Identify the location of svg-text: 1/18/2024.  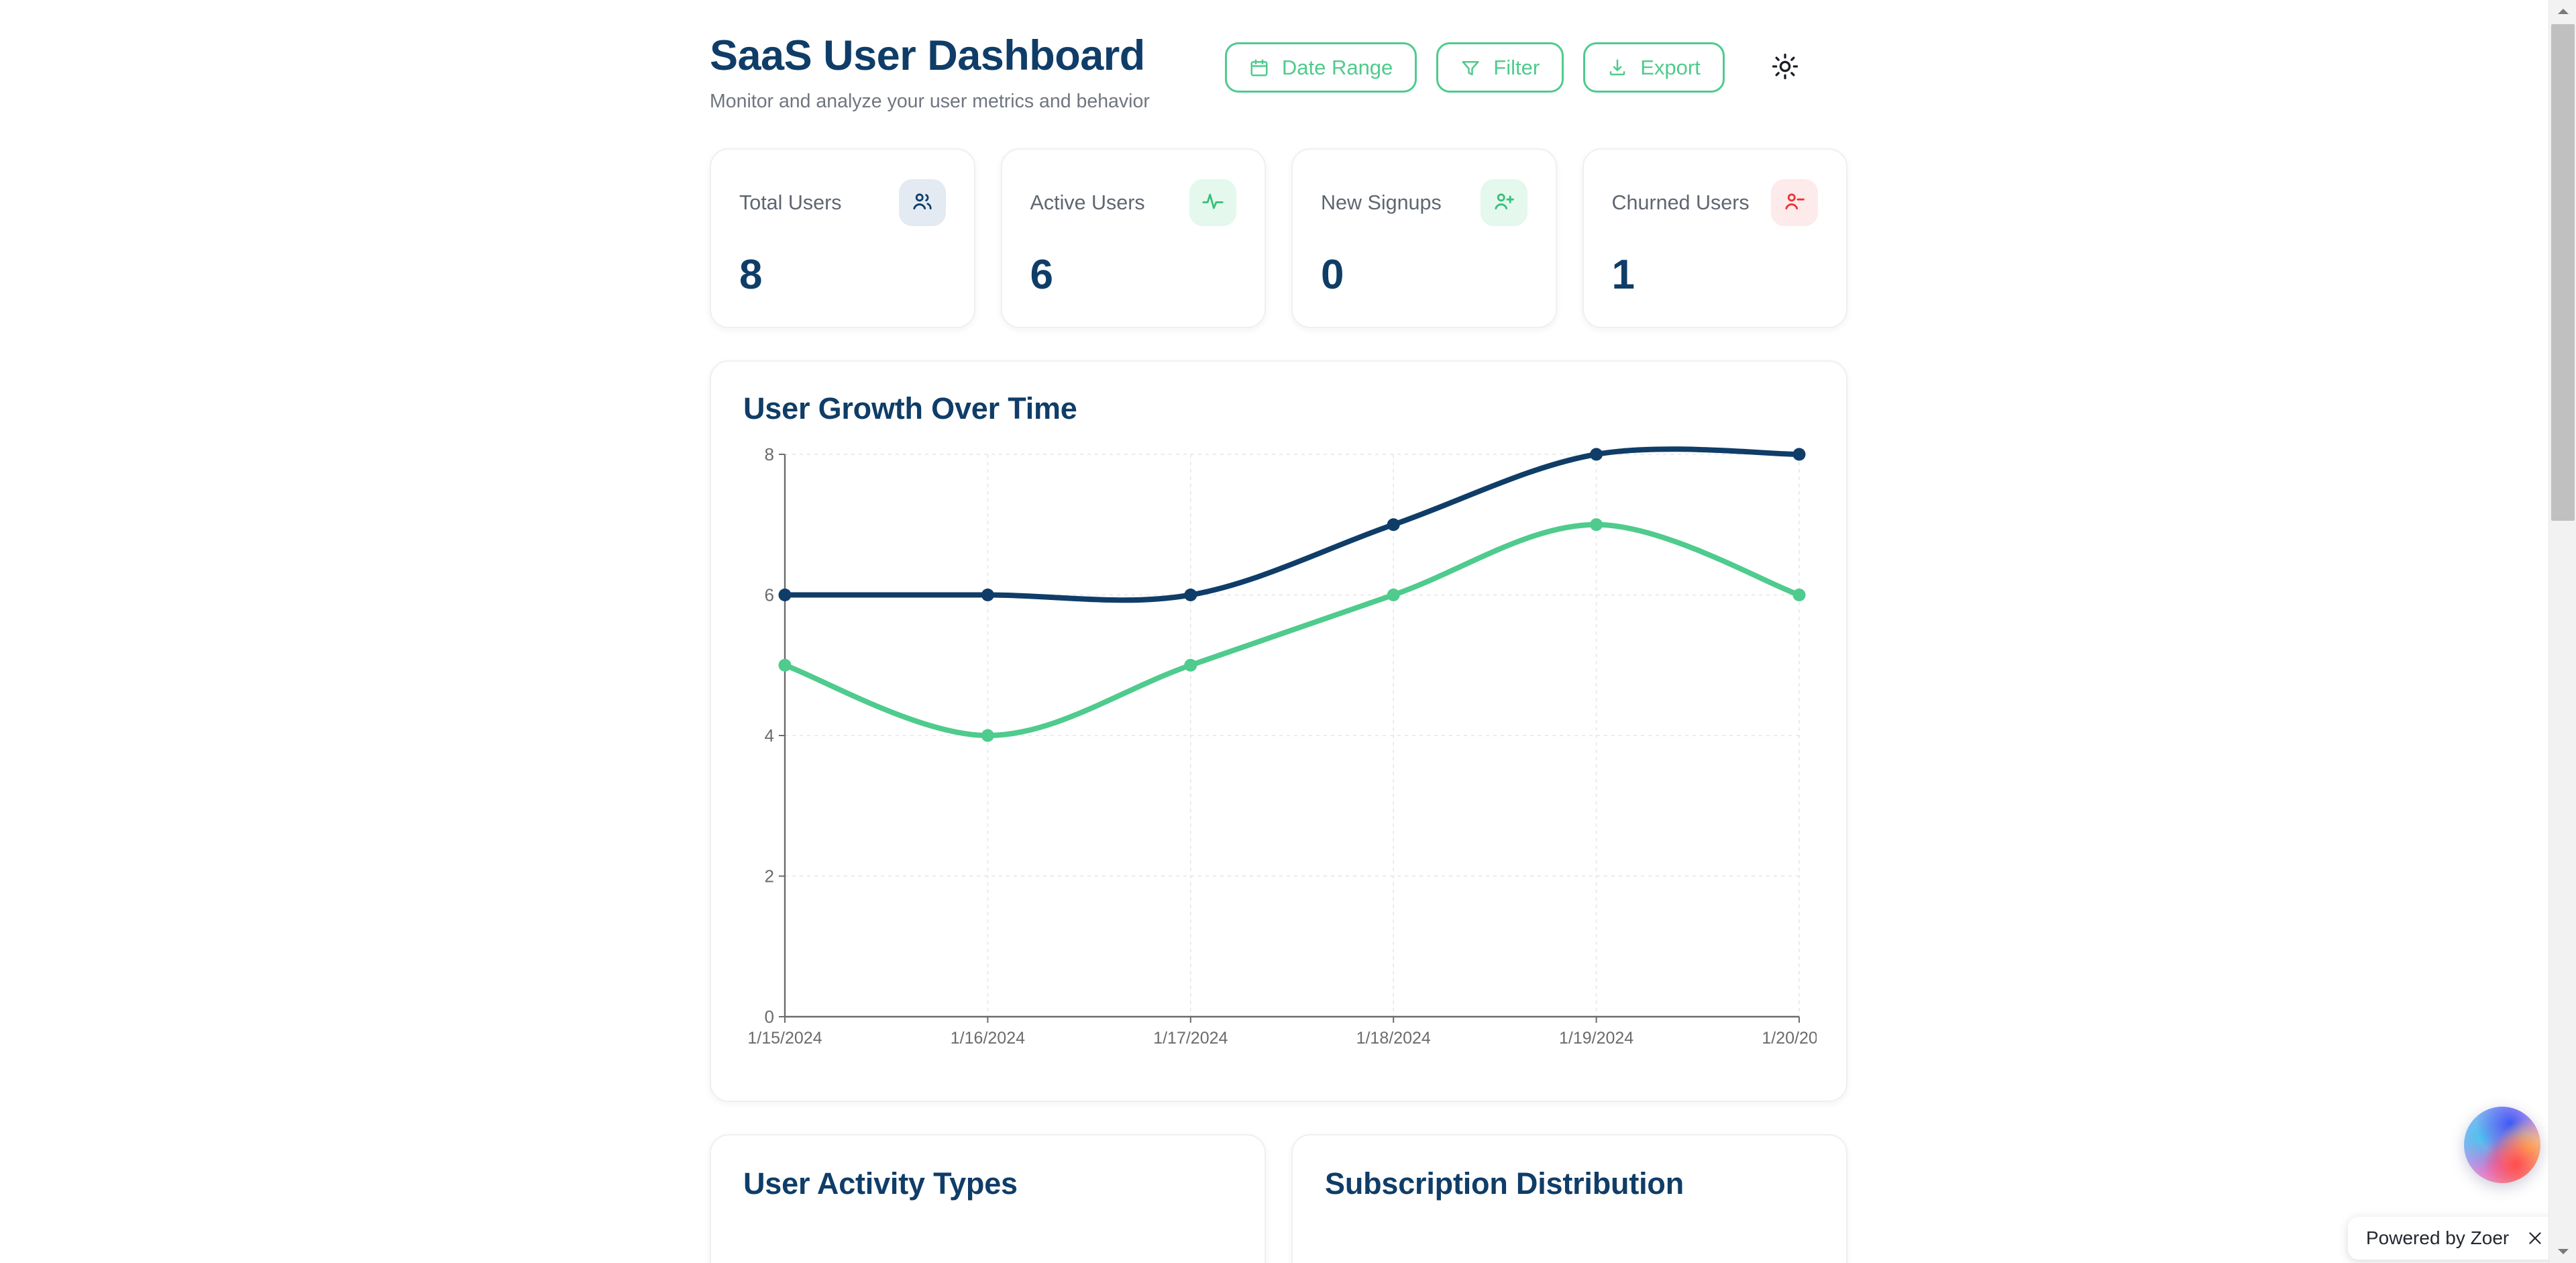
(1393, 1038).